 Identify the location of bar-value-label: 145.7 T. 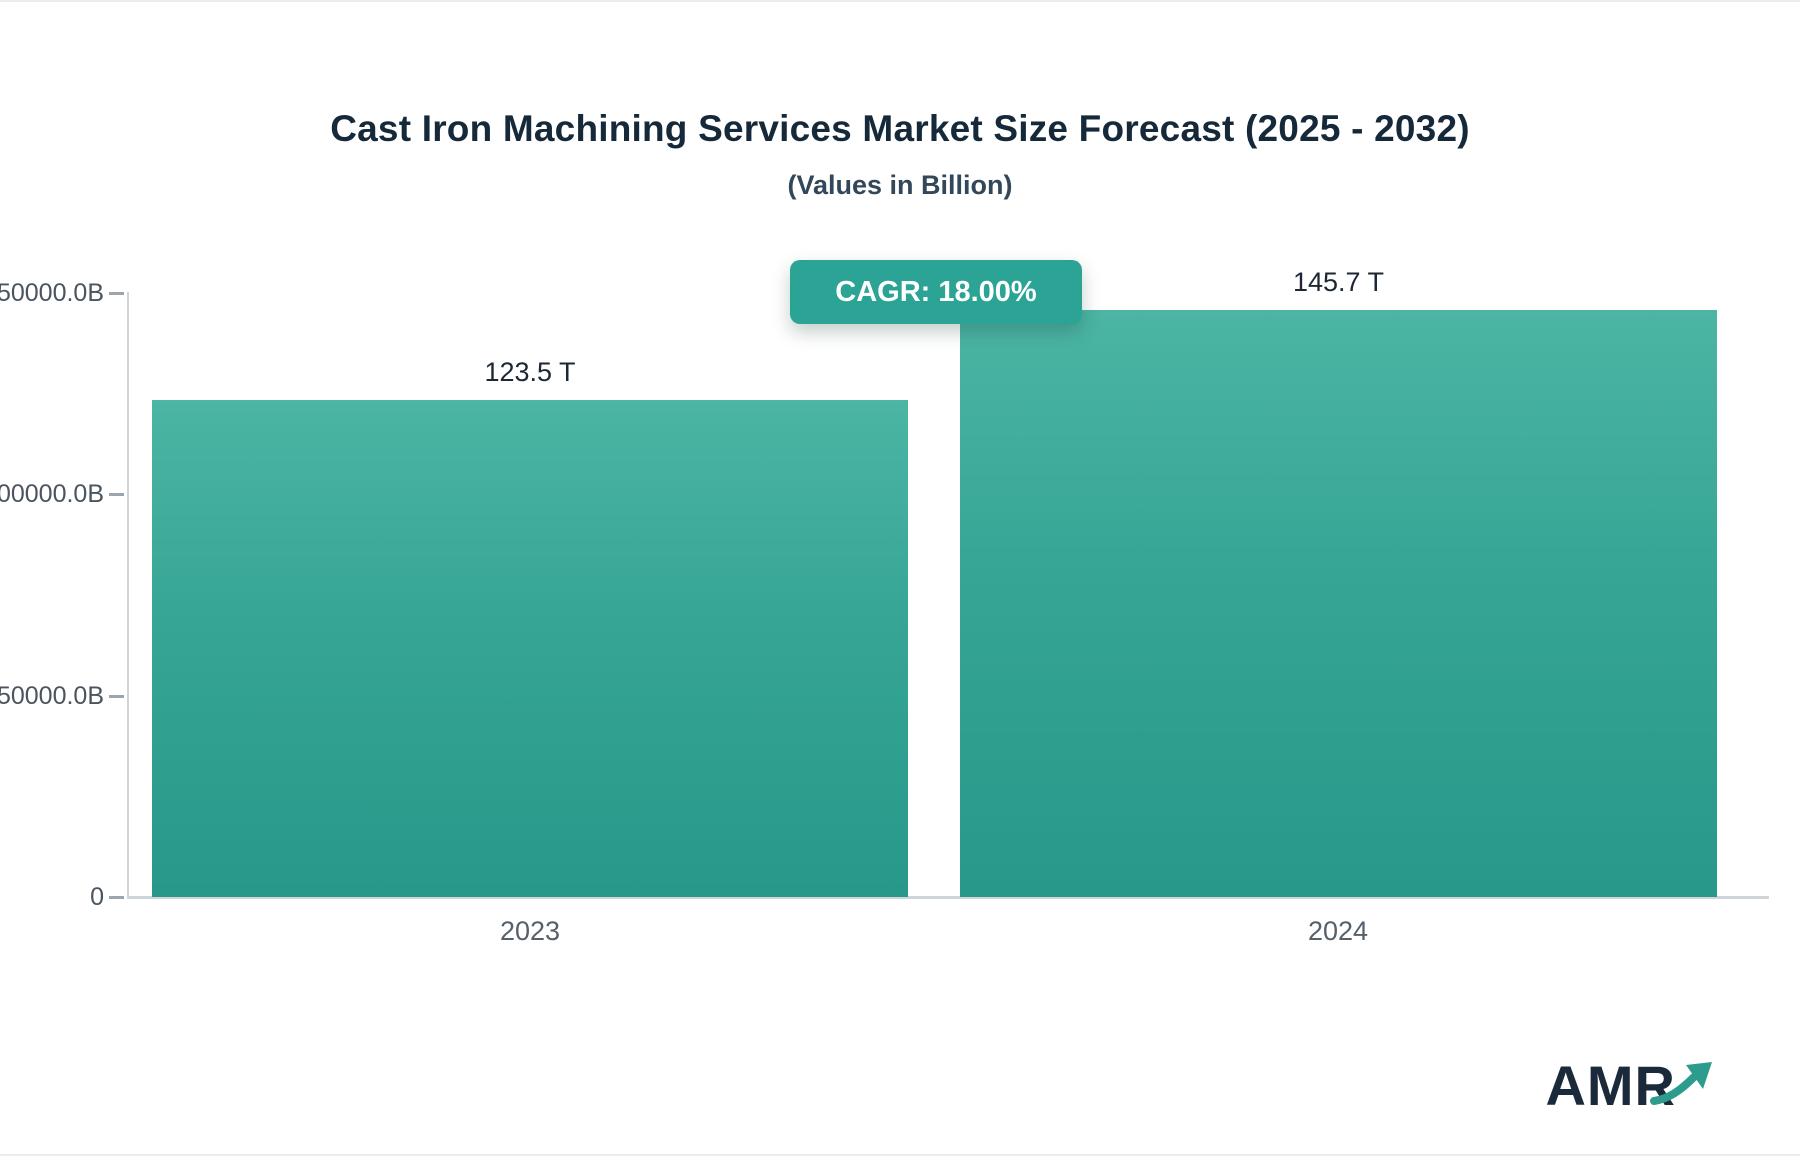
(1338, 282).